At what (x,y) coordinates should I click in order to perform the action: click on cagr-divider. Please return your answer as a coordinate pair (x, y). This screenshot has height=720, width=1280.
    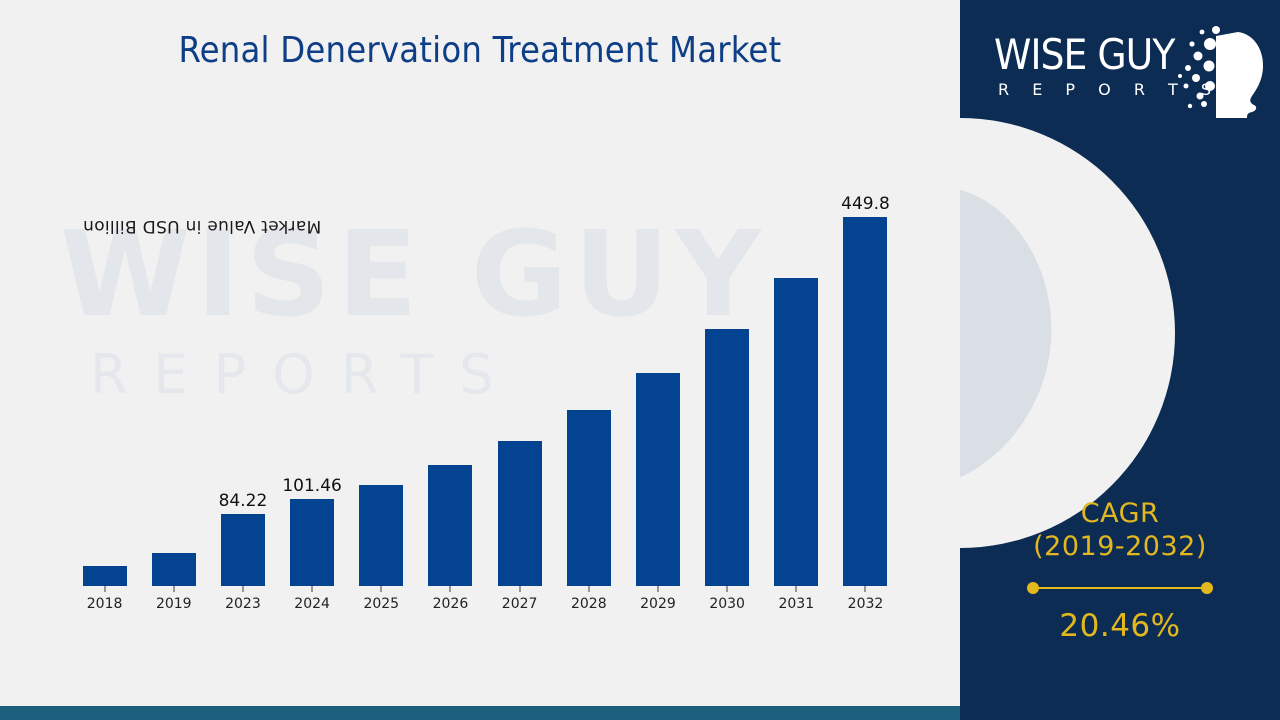
    Looking at the image, I should click on (1120, 587).